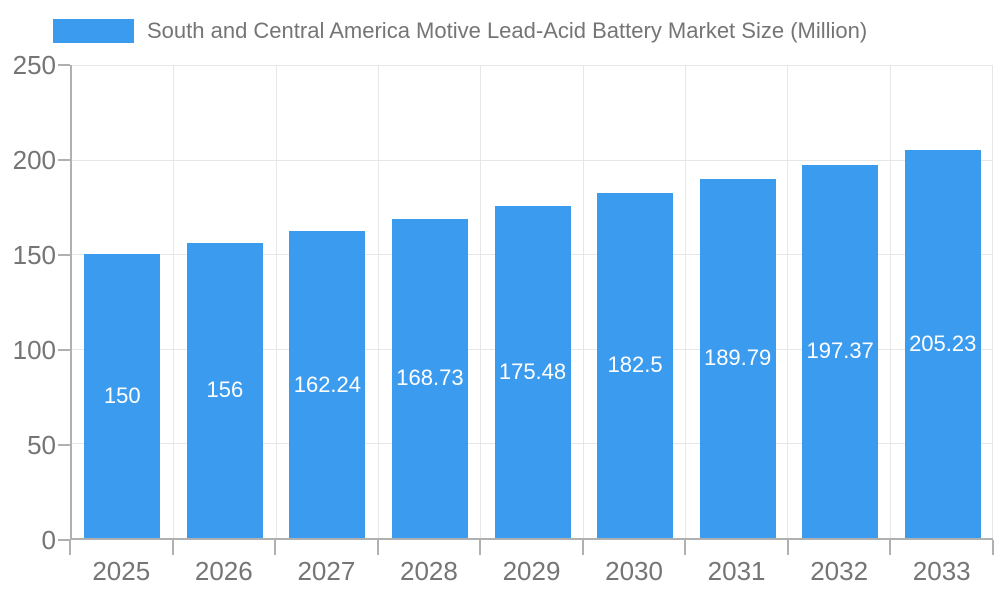 This screenshot has width=1000, height=600. Describe the element at coordinates (839, 571) in the screenshot. I see `x-axis-label: 2032` at that location.